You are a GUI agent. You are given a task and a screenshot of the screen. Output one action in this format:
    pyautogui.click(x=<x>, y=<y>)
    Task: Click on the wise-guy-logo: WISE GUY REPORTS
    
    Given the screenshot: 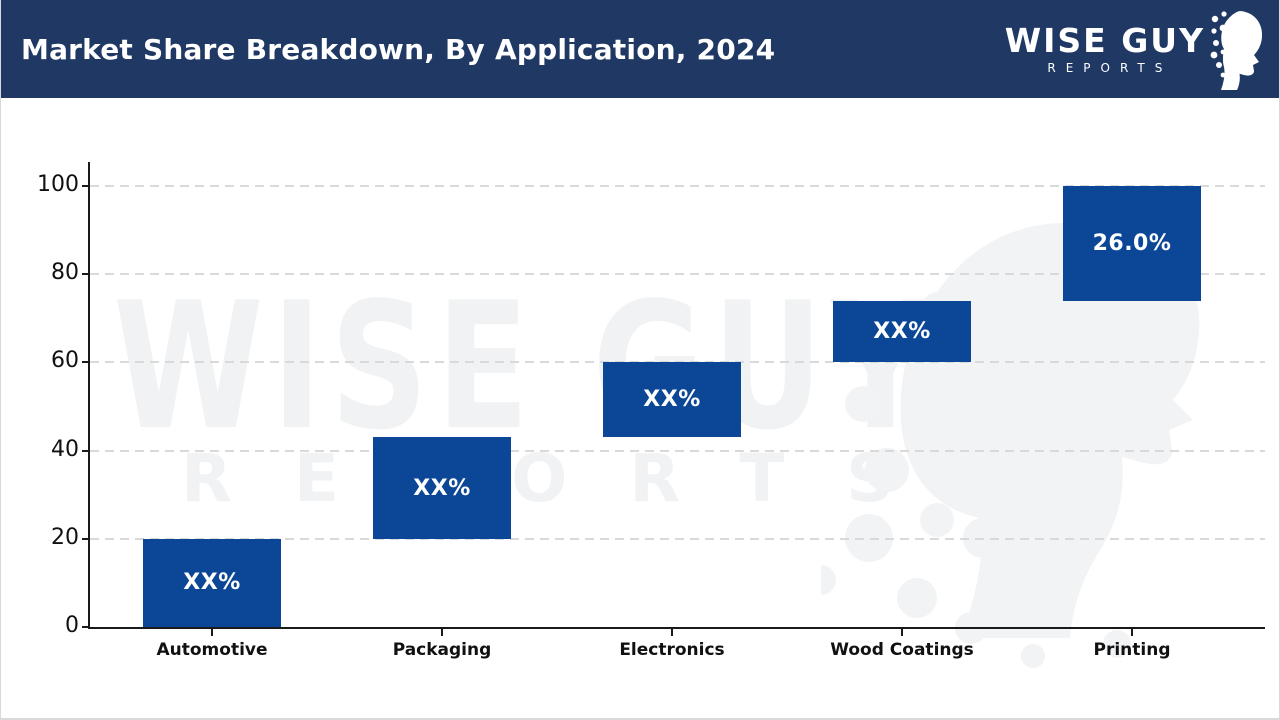 What is the action you would take?
    pyautogui.click(x=1135, y=49)
    